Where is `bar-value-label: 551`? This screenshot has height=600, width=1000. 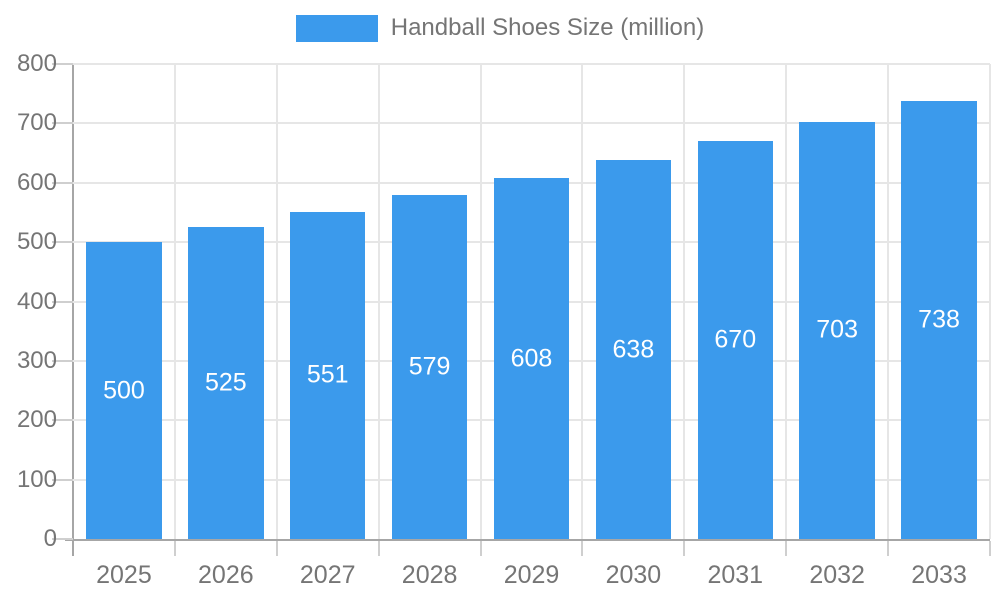
bar-value-label: 551 is located at coordinates (327, 374).